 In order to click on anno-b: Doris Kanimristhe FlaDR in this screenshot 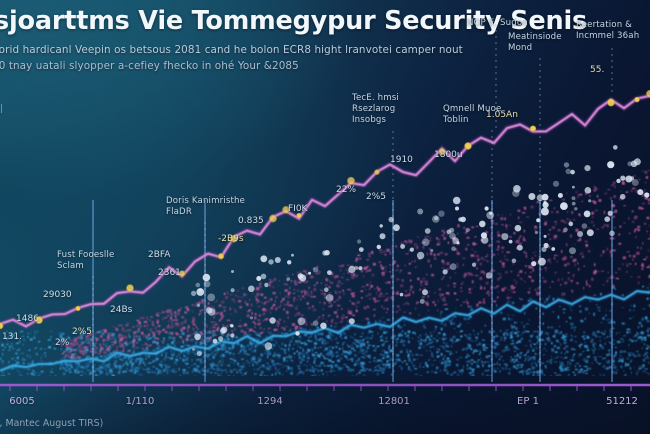, I will do `click(206, 207)`.